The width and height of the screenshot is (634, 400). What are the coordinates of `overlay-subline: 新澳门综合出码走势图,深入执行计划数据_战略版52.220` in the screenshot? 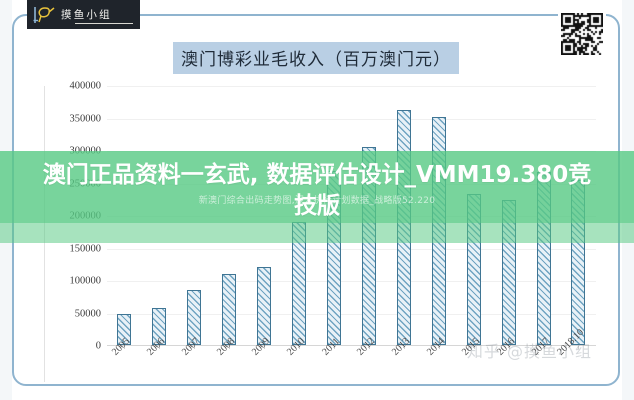 It's located at (317, 201).